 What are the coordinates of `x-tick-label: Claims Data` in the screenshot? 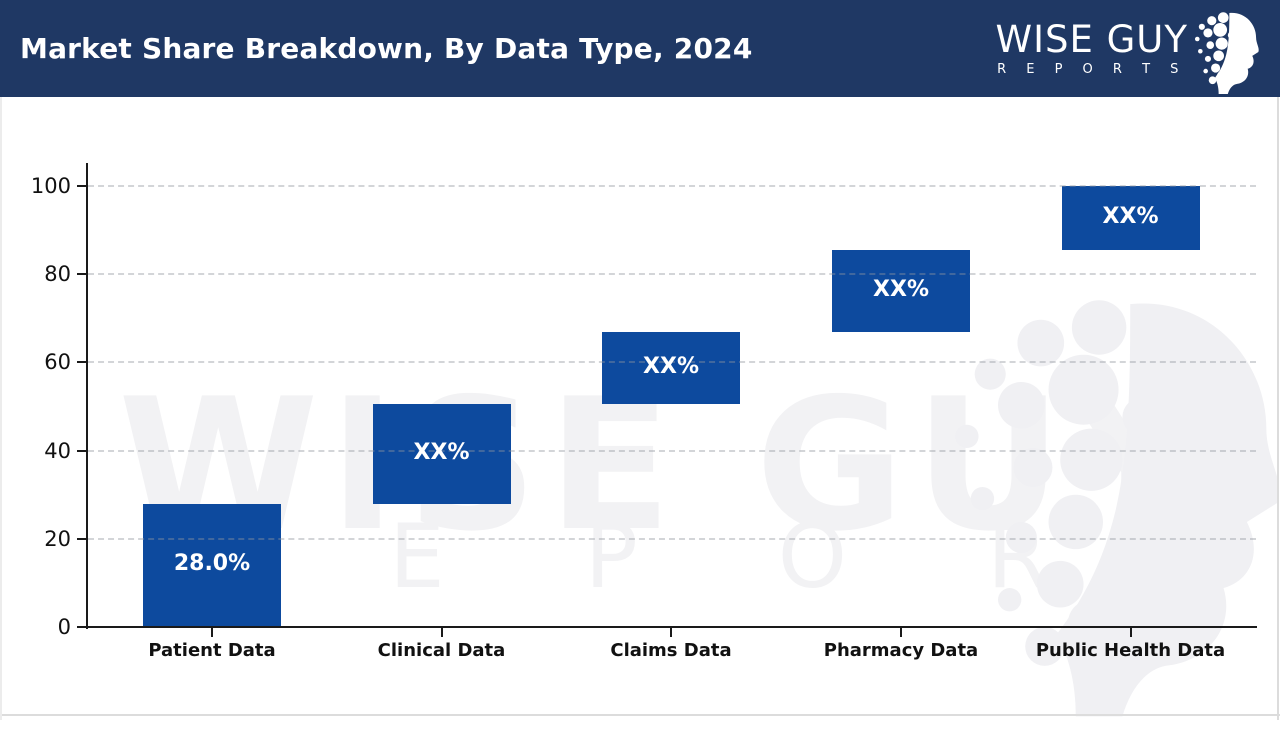 It's located at (671, 650).